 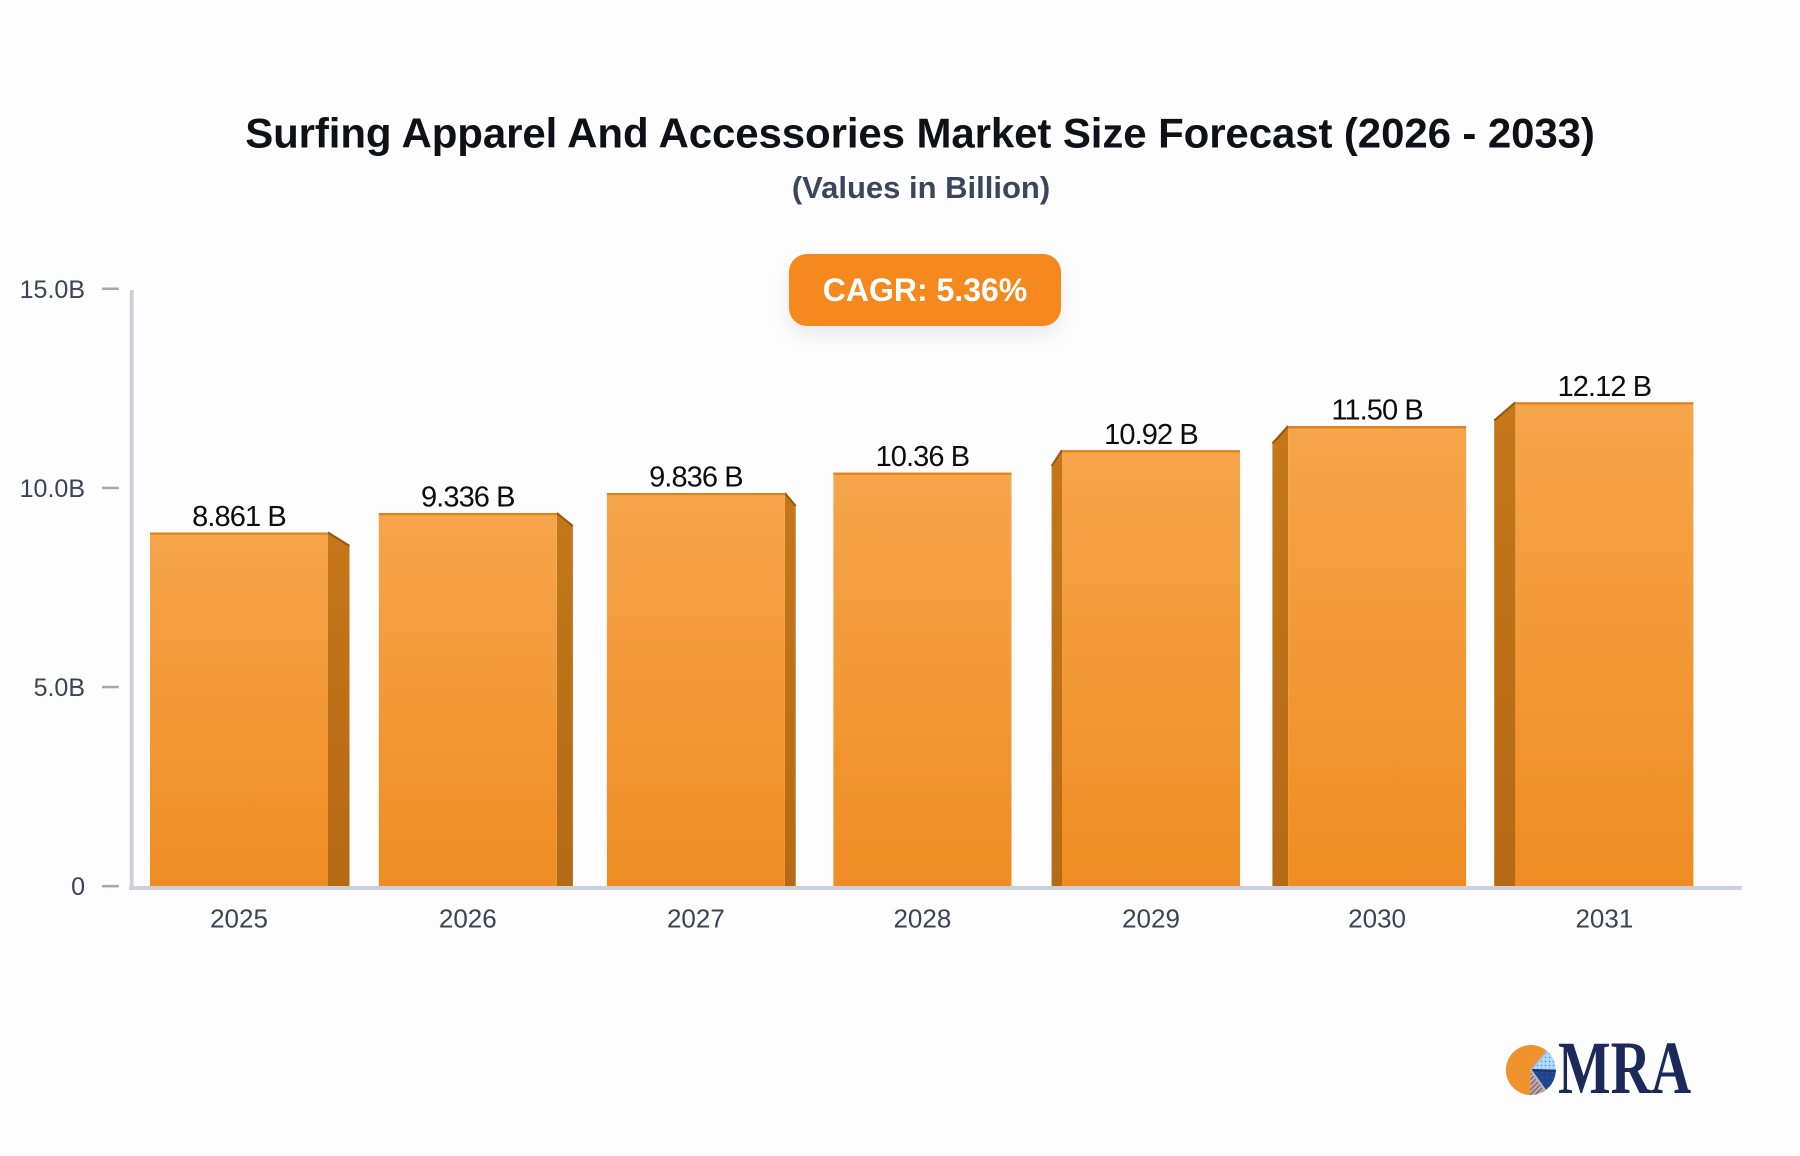 I want to click on svg-text: 15.0B, so click(x=52, y=290).